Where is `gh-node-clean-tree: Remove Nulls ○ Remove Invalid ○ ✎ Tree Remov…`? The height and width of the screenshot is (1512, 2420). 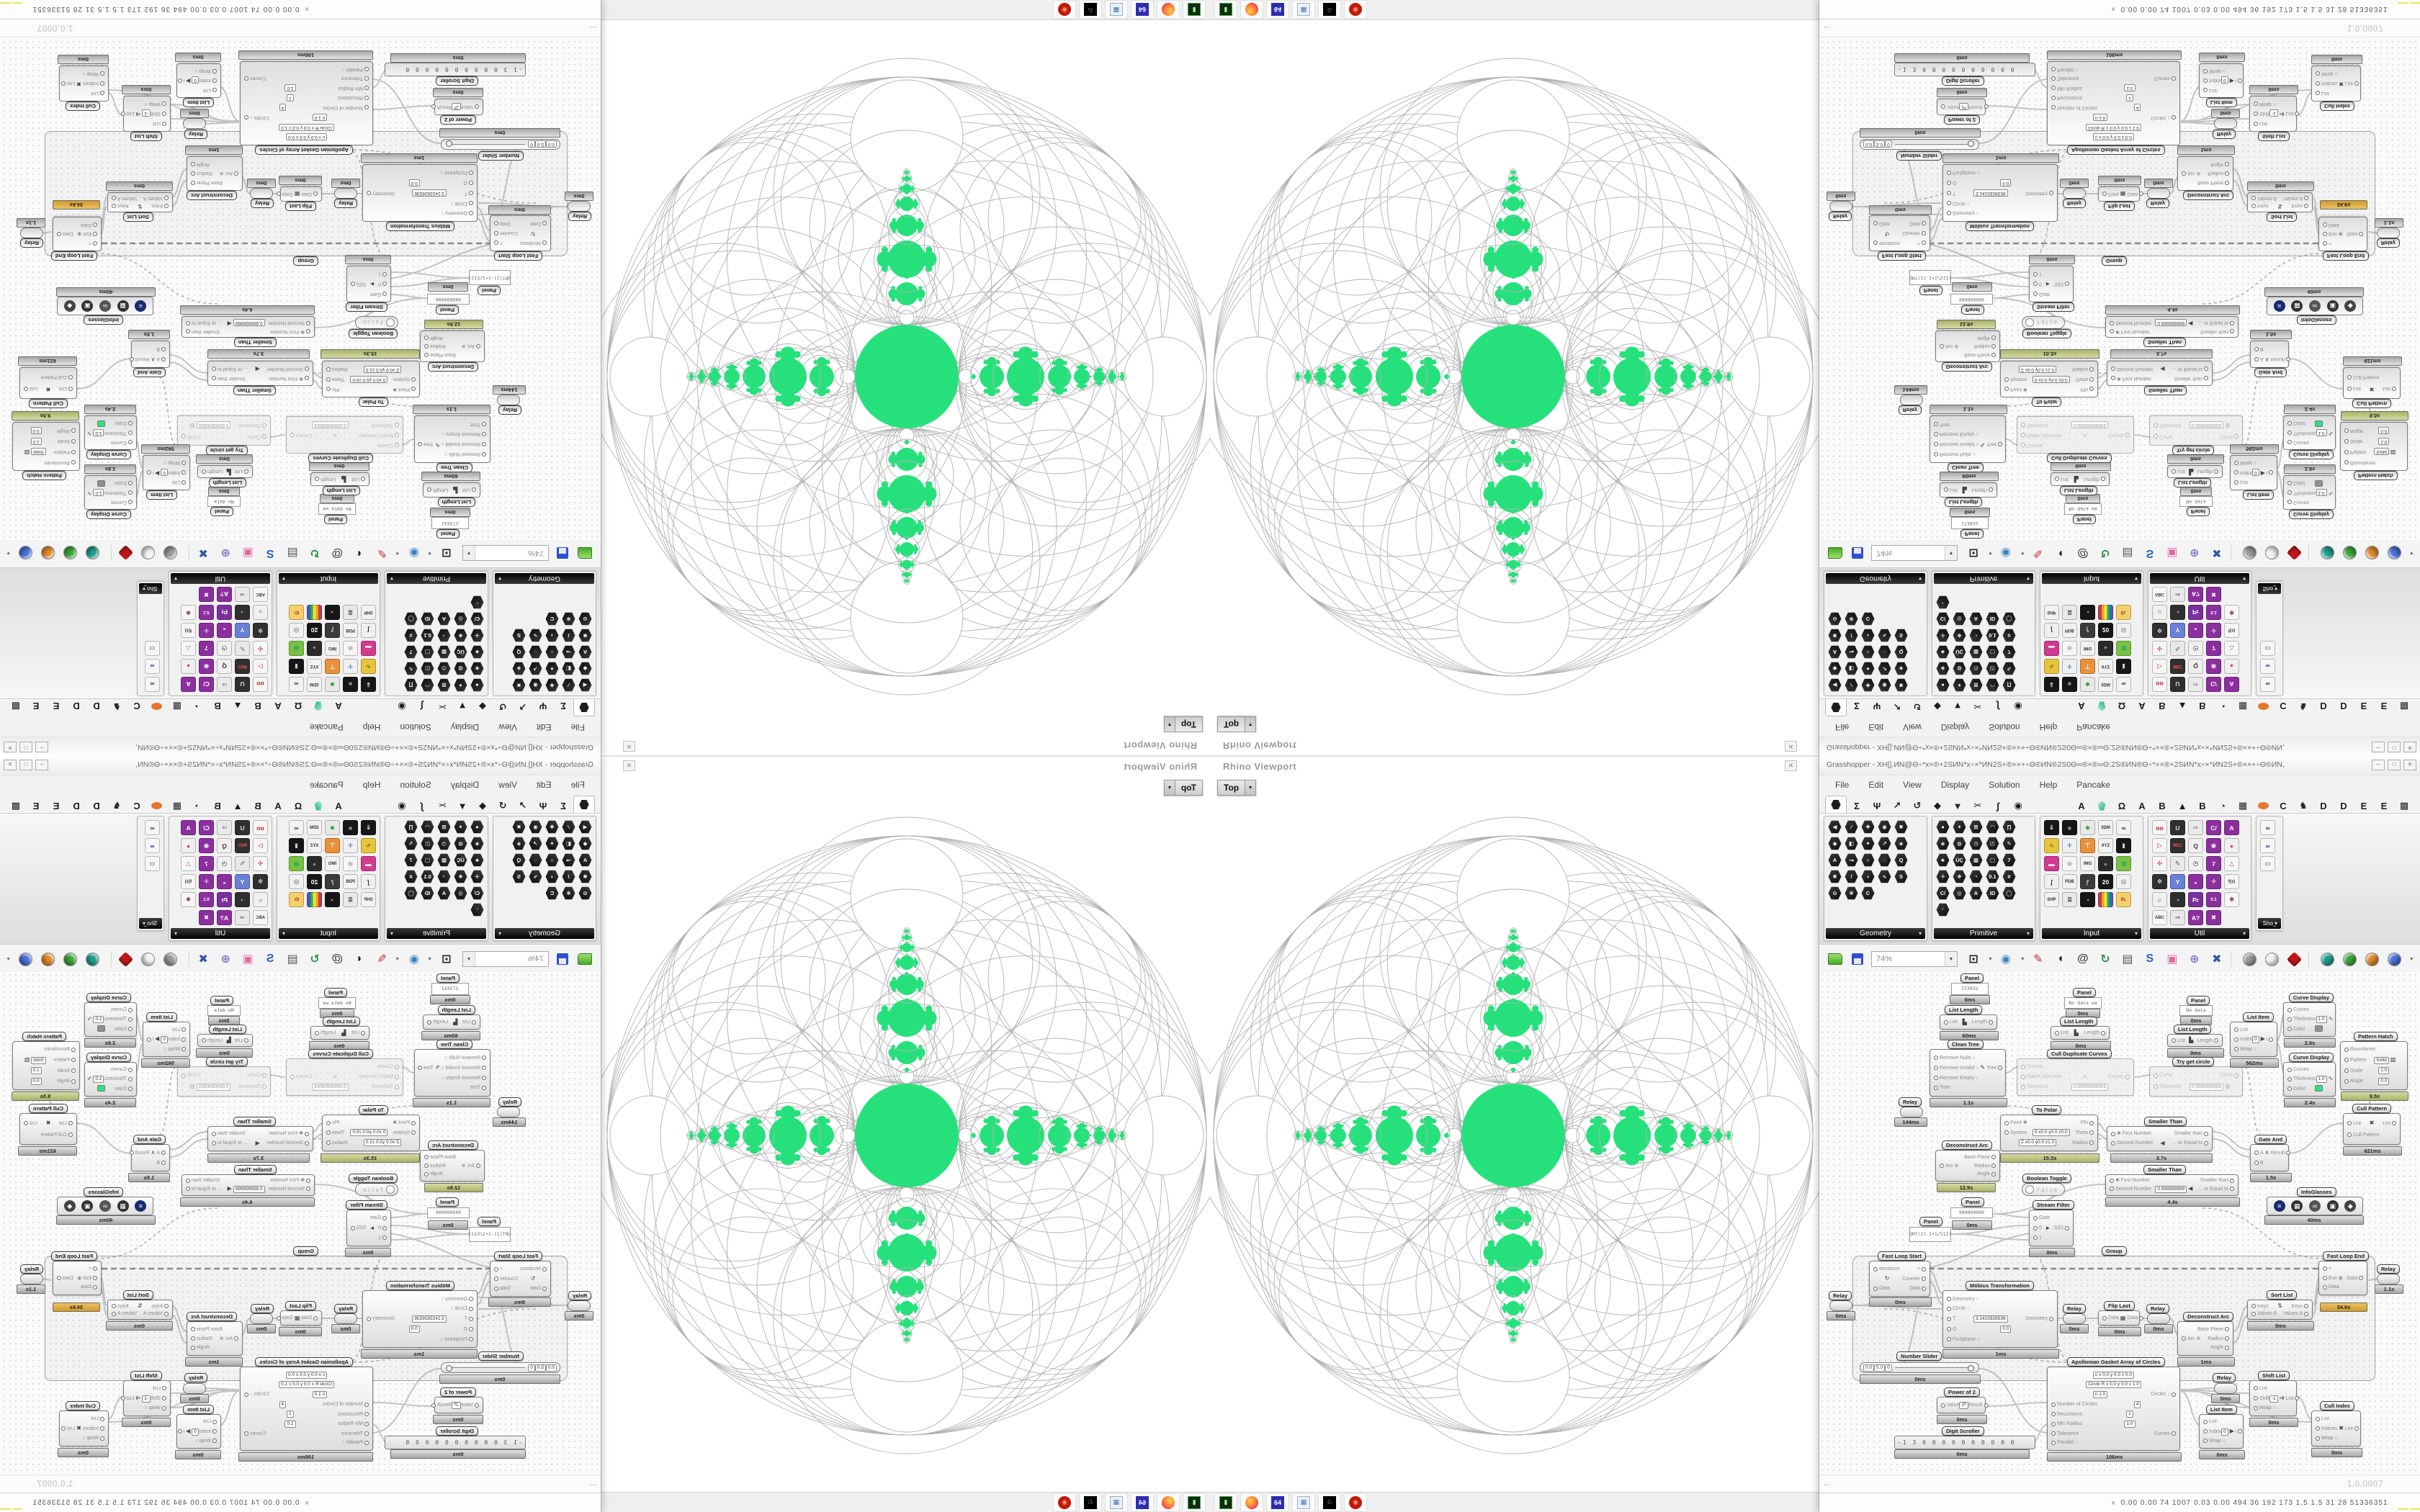 gh-node-clean-tree: Remove Nulls ○ Remove Invalid ○ ✎ Tree Remov… is located at coordinates (1968, 439).